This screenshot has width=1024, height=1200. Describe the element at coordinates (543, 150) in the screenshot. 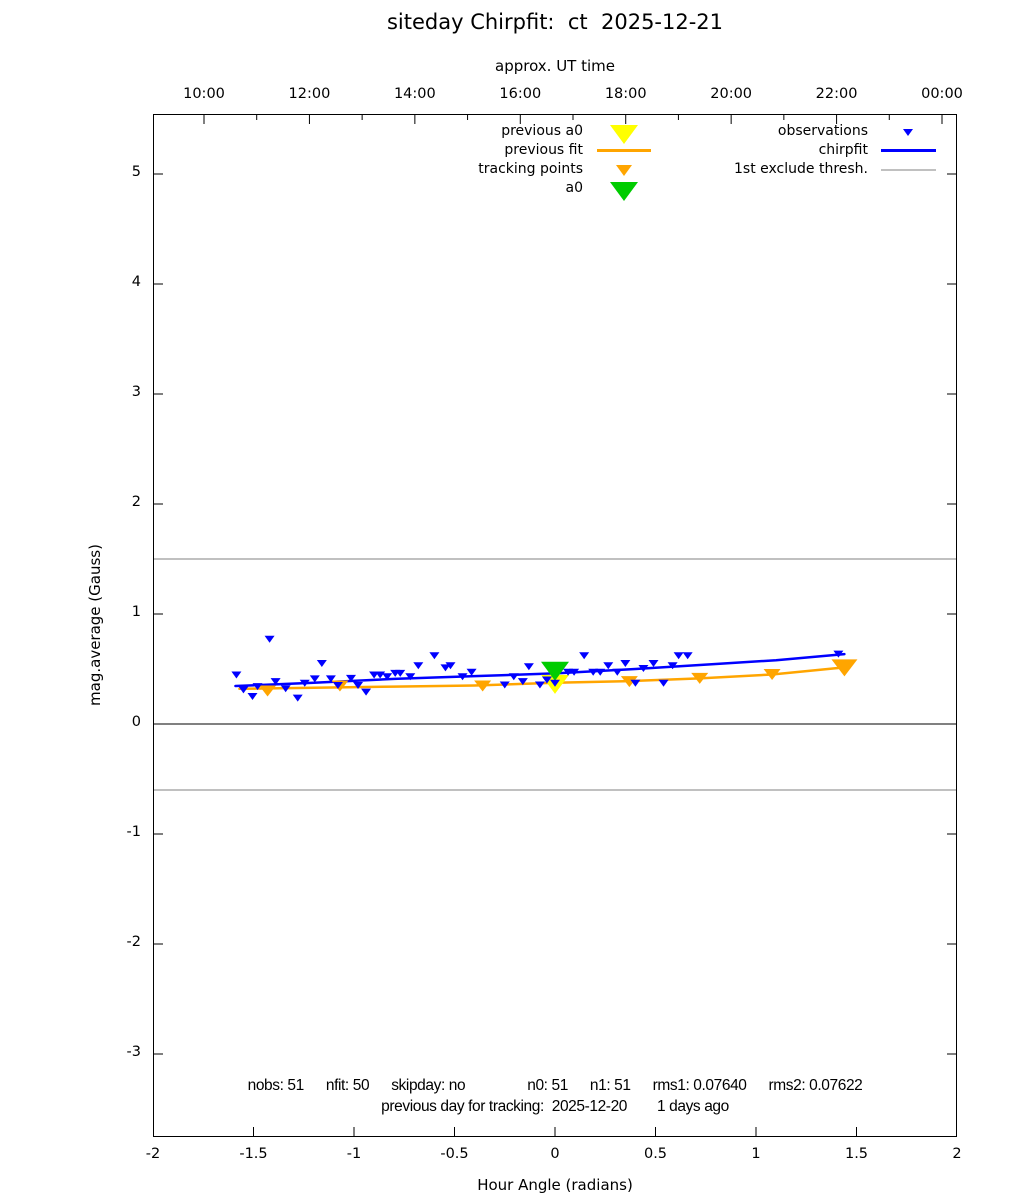

I see `legend-label-previous-fit: previous fit` at that location.